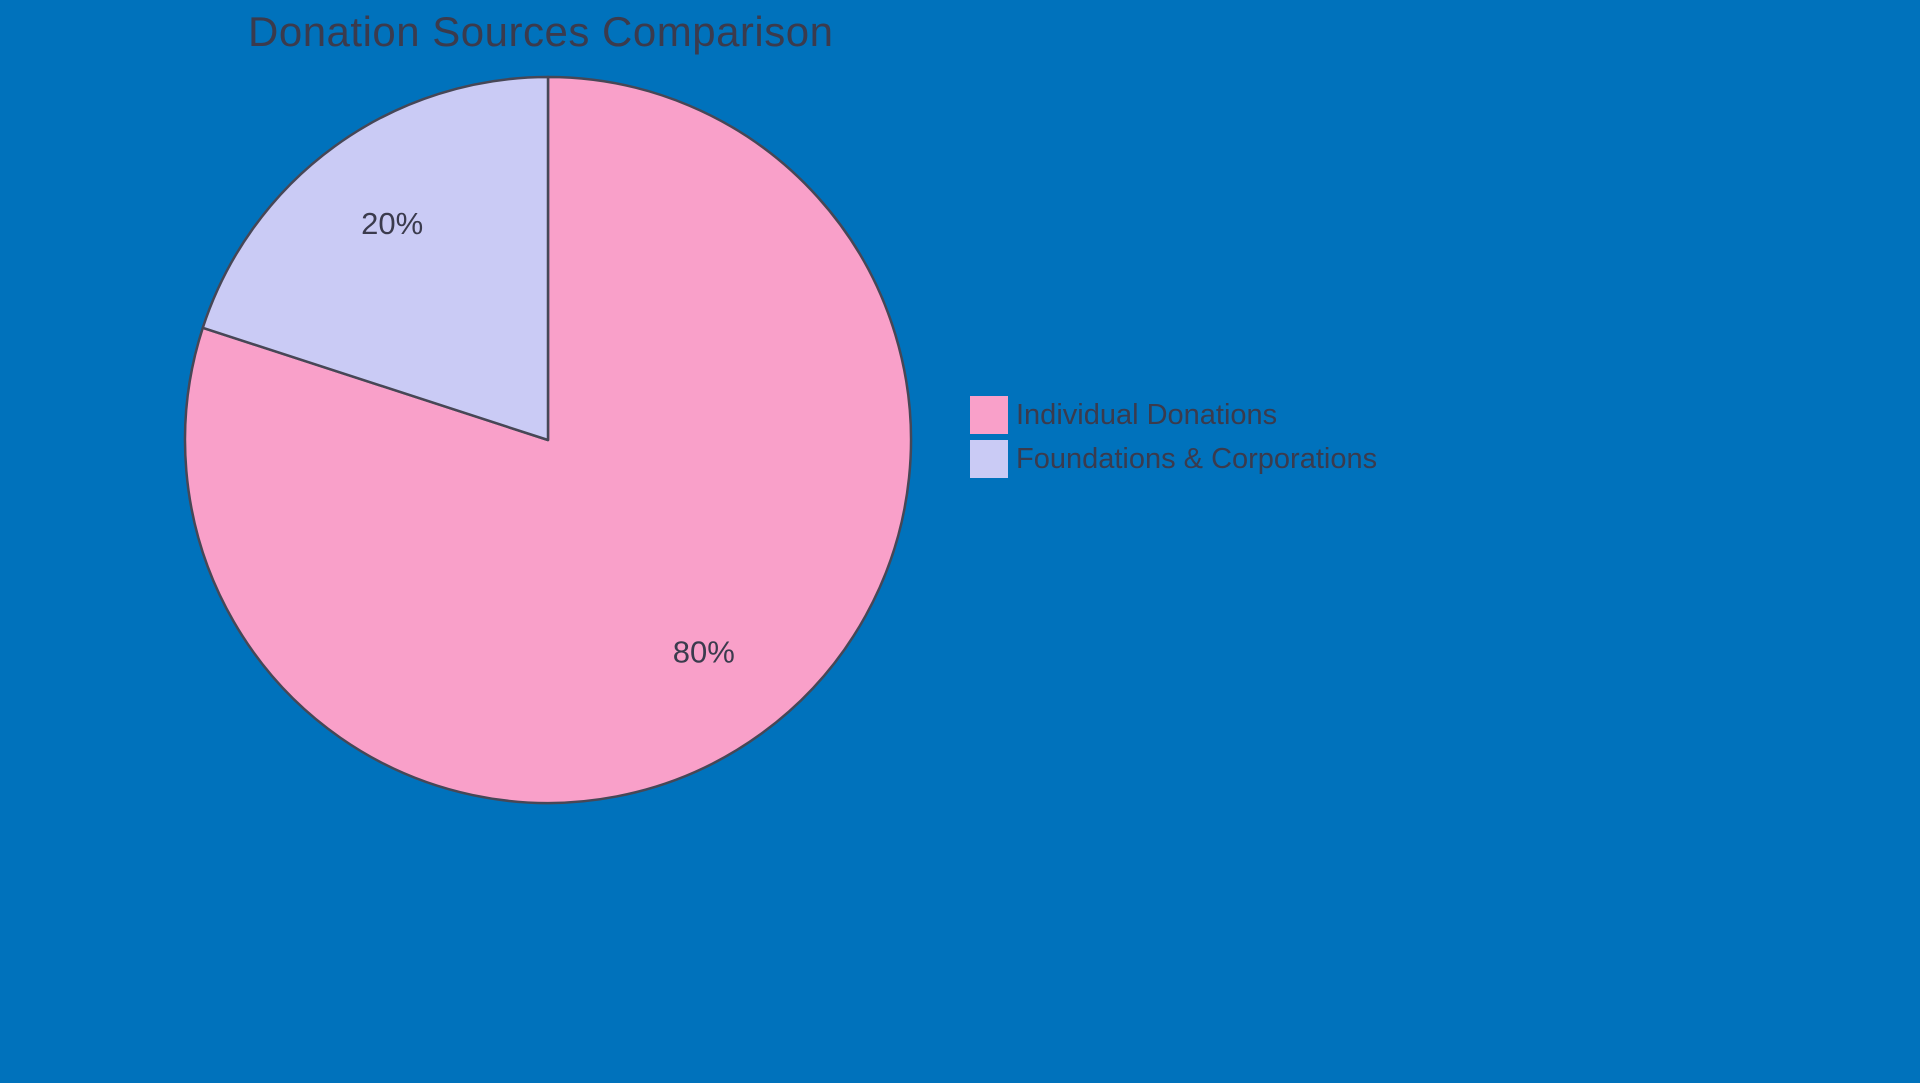  I want to click on chart-title: Donation Sources Comparison, so click(541, 31).